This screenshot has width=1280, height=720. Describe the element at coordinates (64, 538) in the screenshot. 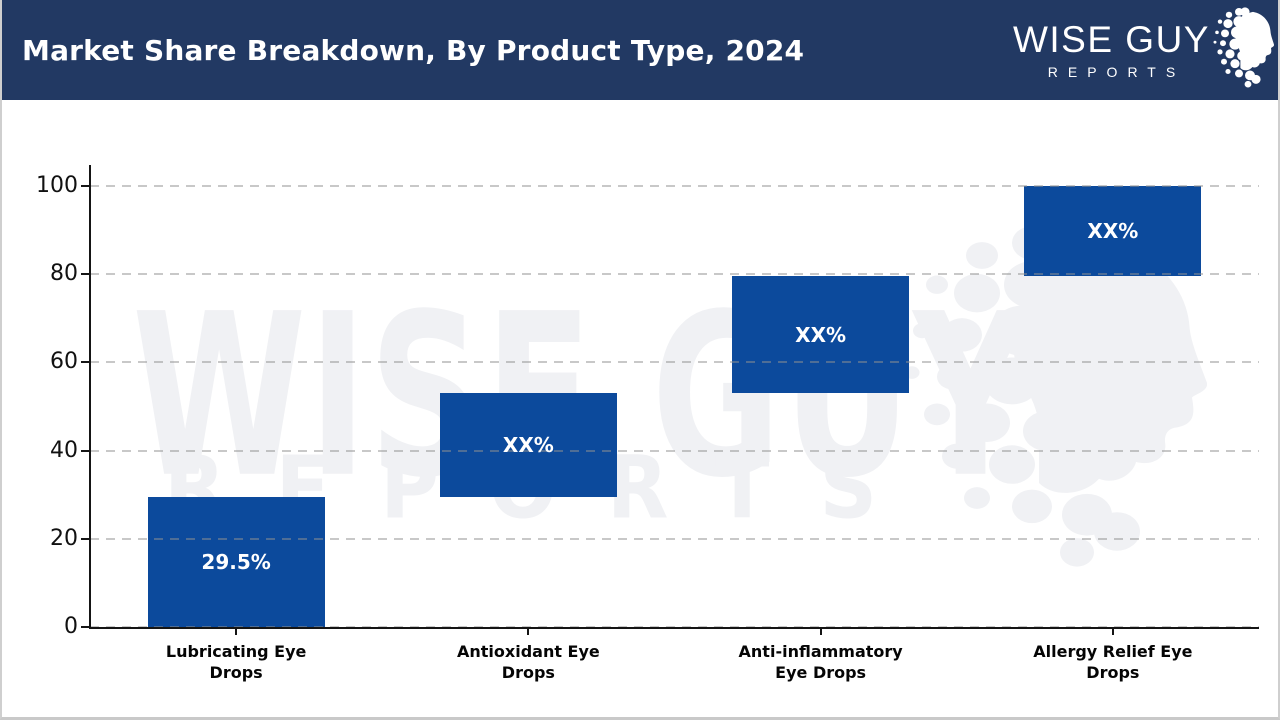

I see `y-tick-label: 20` at that location.